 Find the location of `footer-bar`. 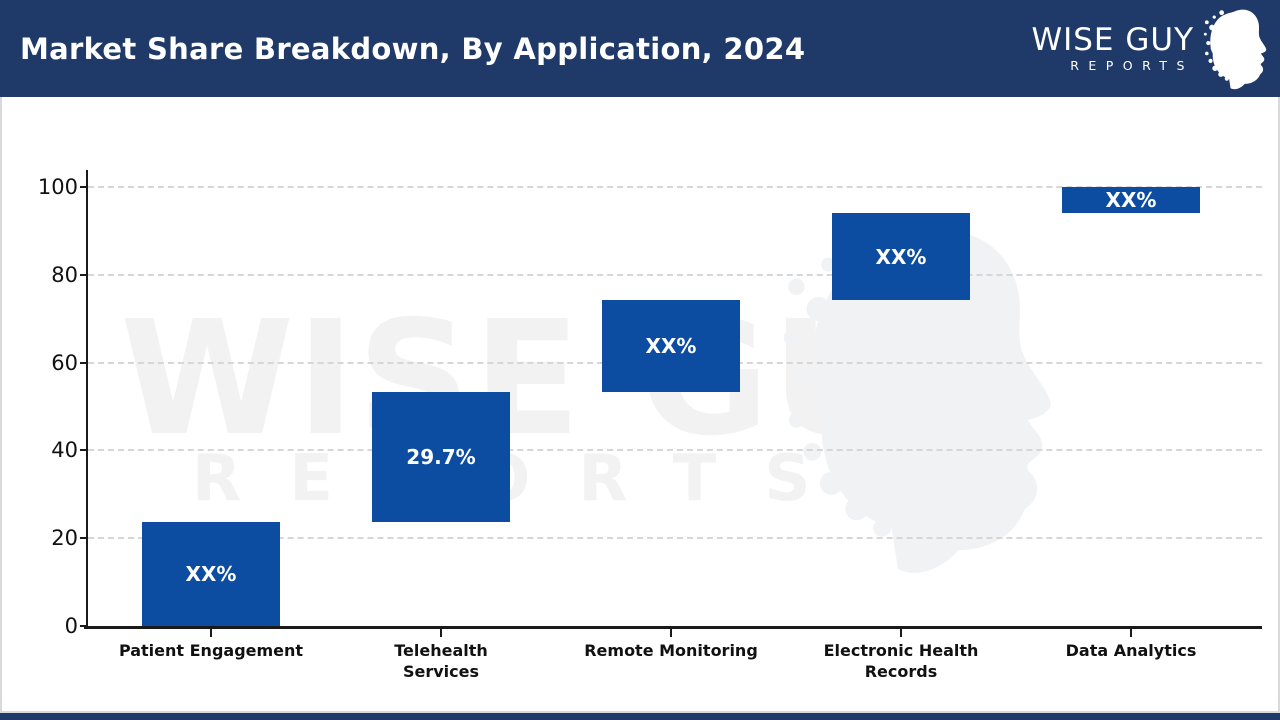

footer-bar is located at coordinates (640, 716).